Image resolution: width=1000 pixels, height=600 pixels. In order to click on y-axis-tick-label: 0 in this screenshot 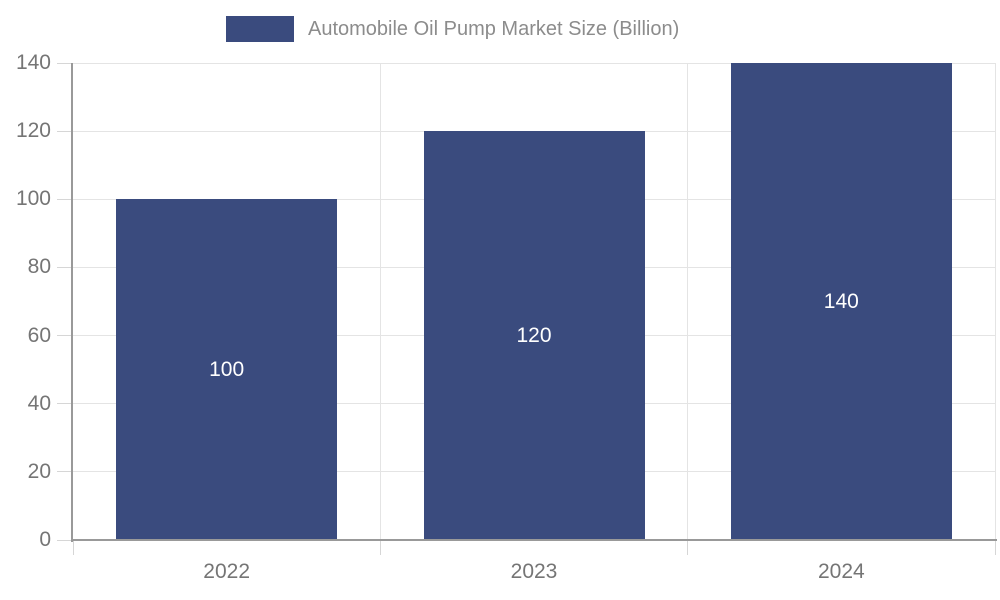, I will do `click(45, 539)`.